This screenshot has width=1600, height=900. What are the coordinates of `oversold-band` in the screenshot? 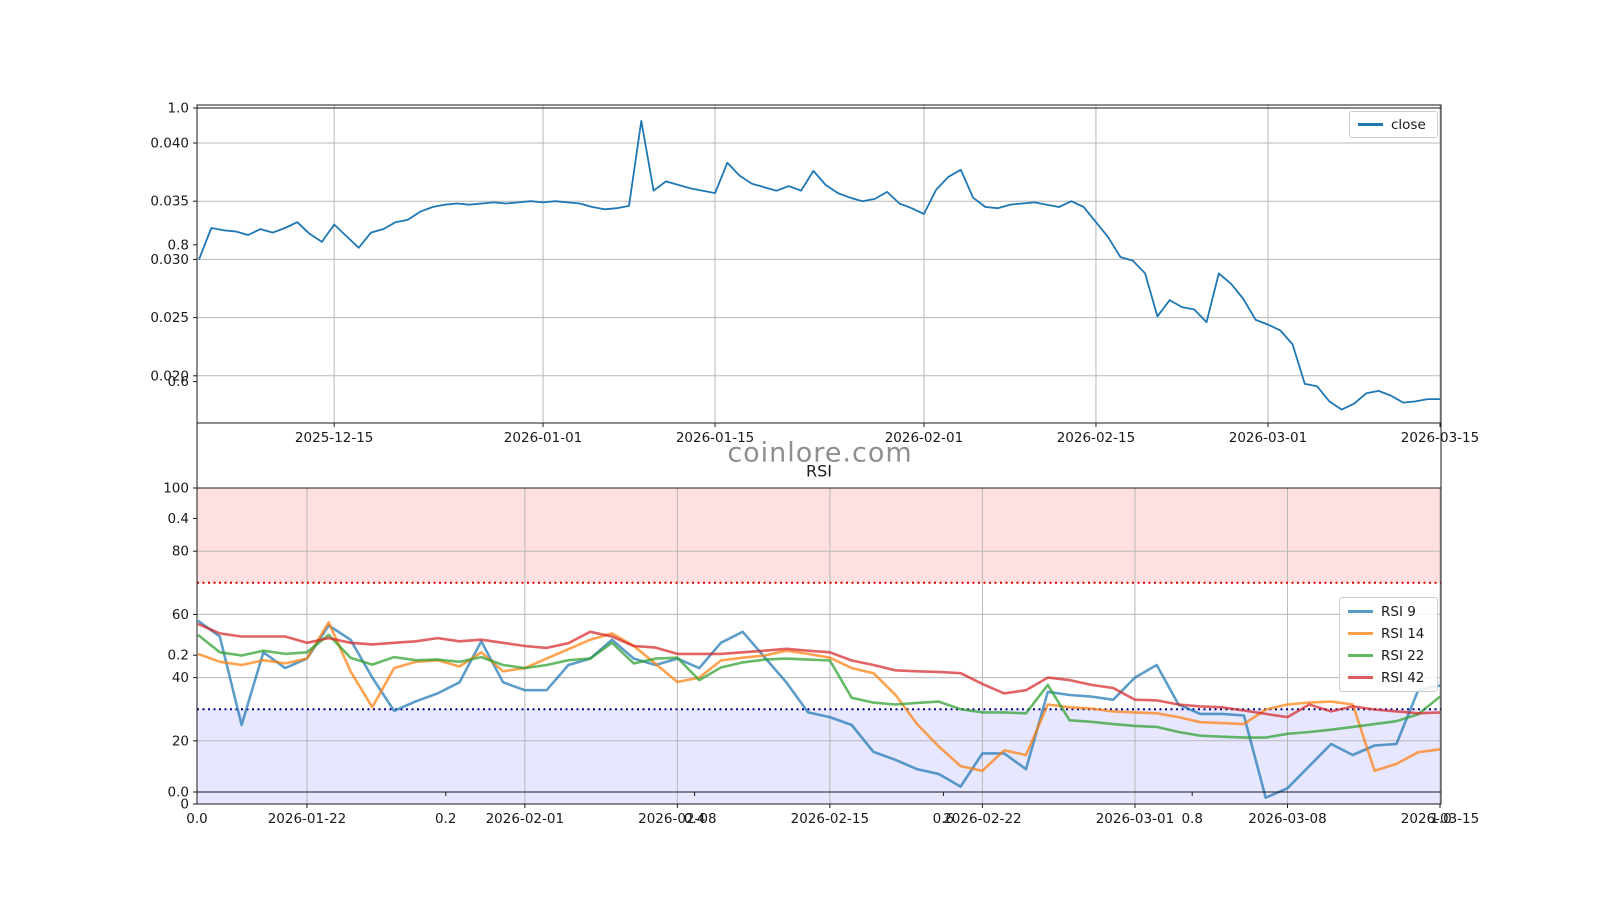 It's located at (819, 756).